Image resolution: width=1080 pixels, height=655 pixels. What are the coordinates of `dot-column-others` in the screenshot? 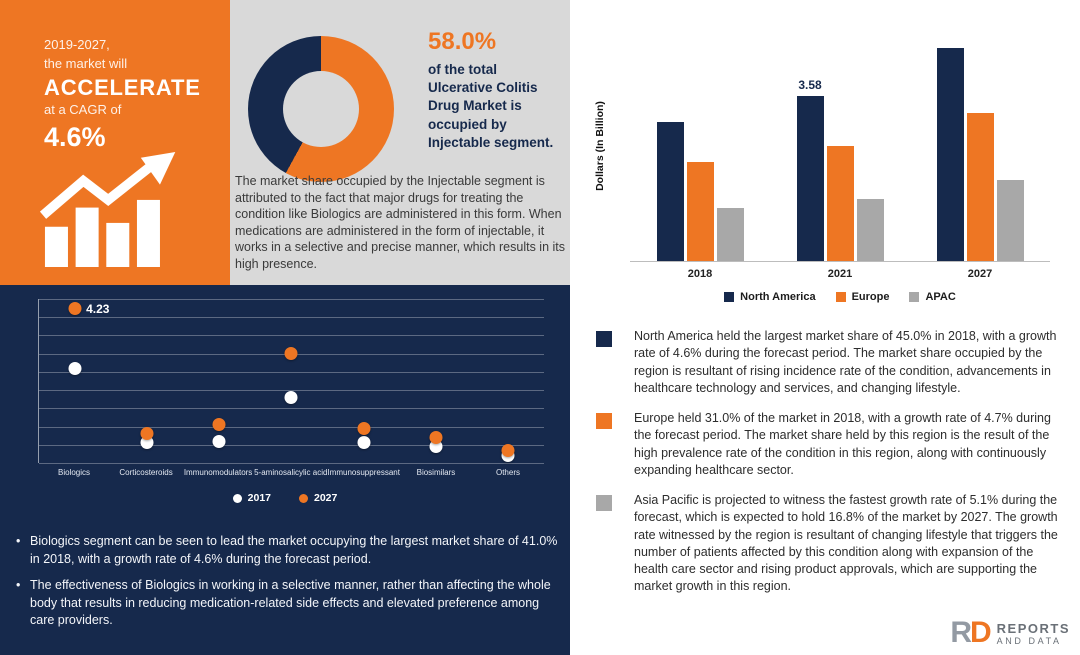 It's located at (508, 381).